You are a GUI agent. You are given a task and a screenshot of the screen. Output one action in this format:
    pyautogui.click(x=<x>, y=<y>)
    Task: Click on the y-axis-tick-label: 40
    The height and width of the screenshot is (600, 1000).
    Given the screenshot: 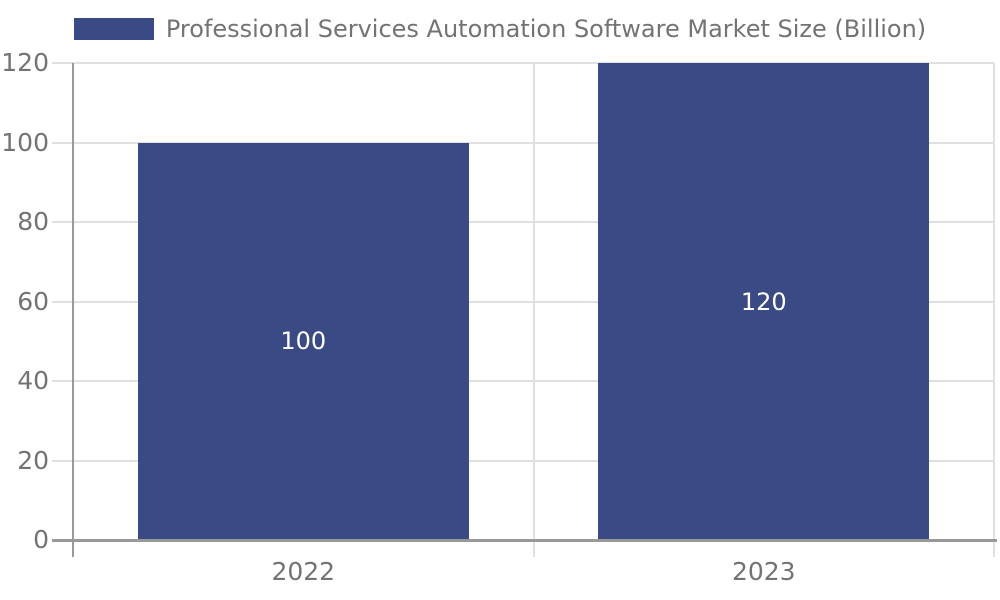 What is the action you would take?
    pyautogui.click(x=33, y=380)
    